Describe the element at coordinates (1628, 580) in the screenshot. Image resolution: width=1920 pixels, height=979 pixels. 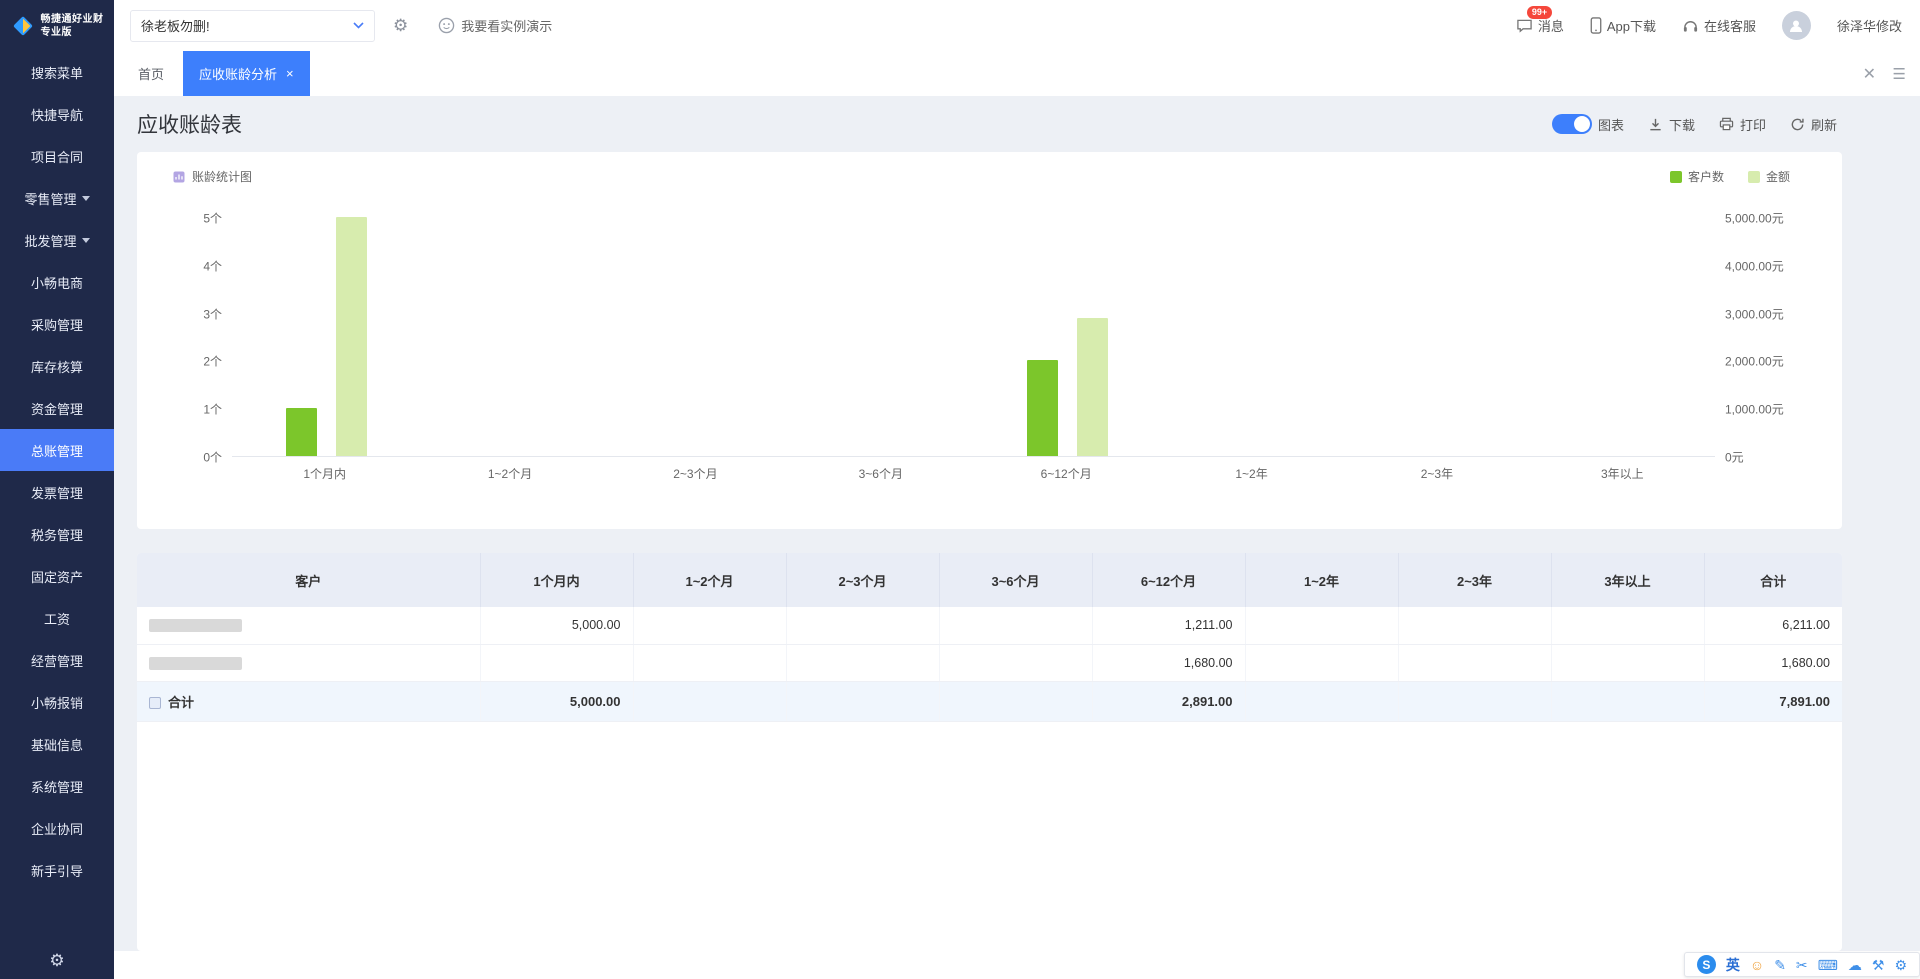
I see `table-header-cell: 3年以上` at that location.